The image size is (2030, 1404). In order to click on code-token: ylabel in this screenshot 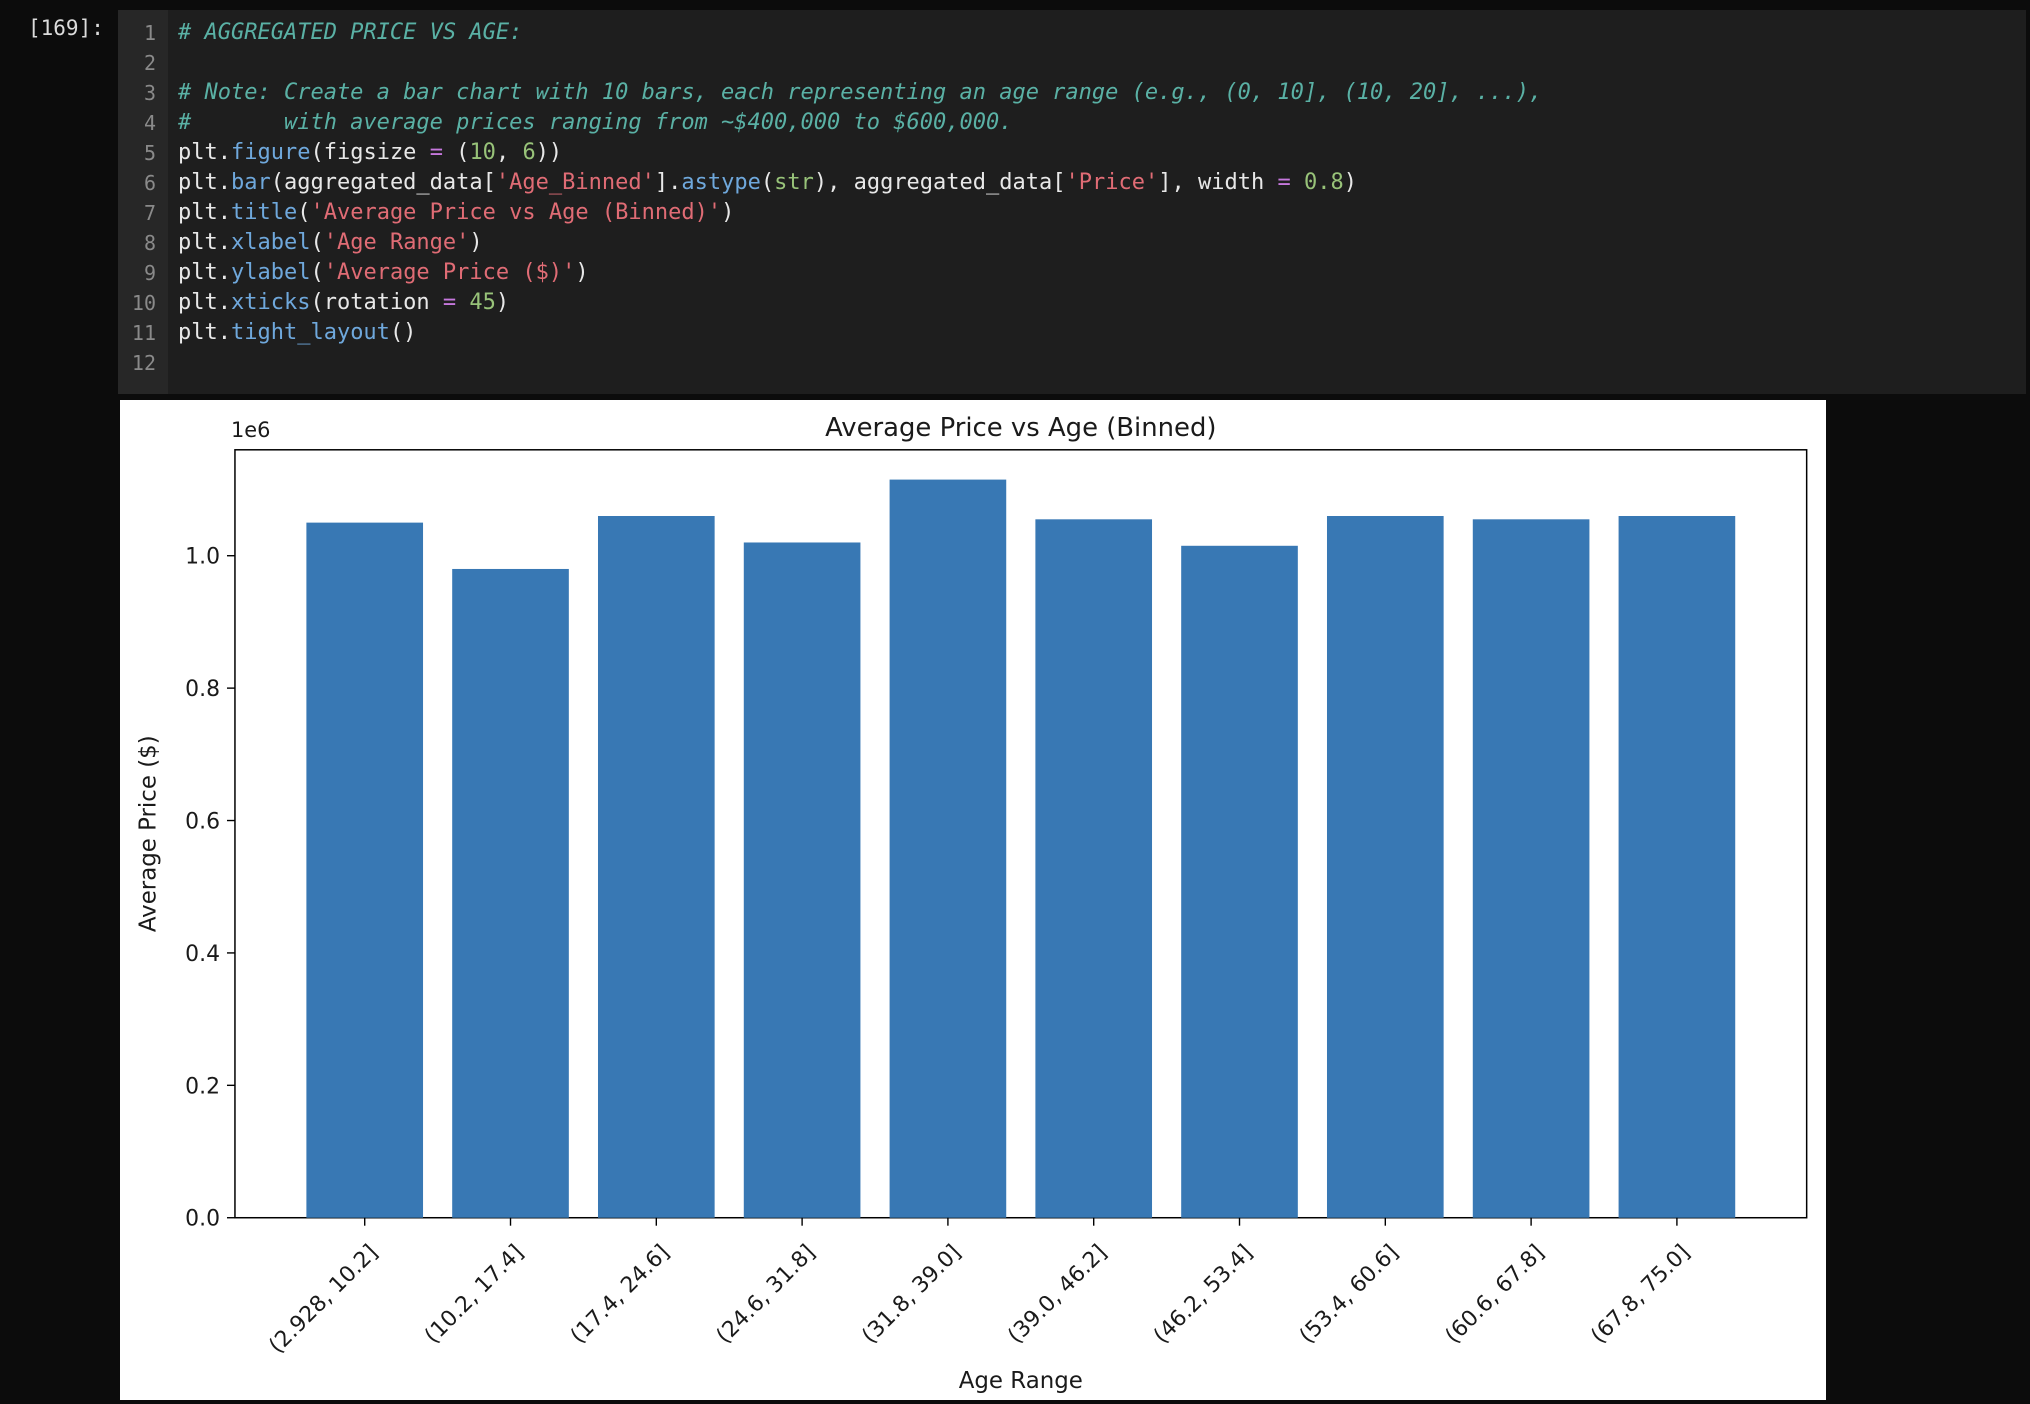, I will do `click(270, 272)`.